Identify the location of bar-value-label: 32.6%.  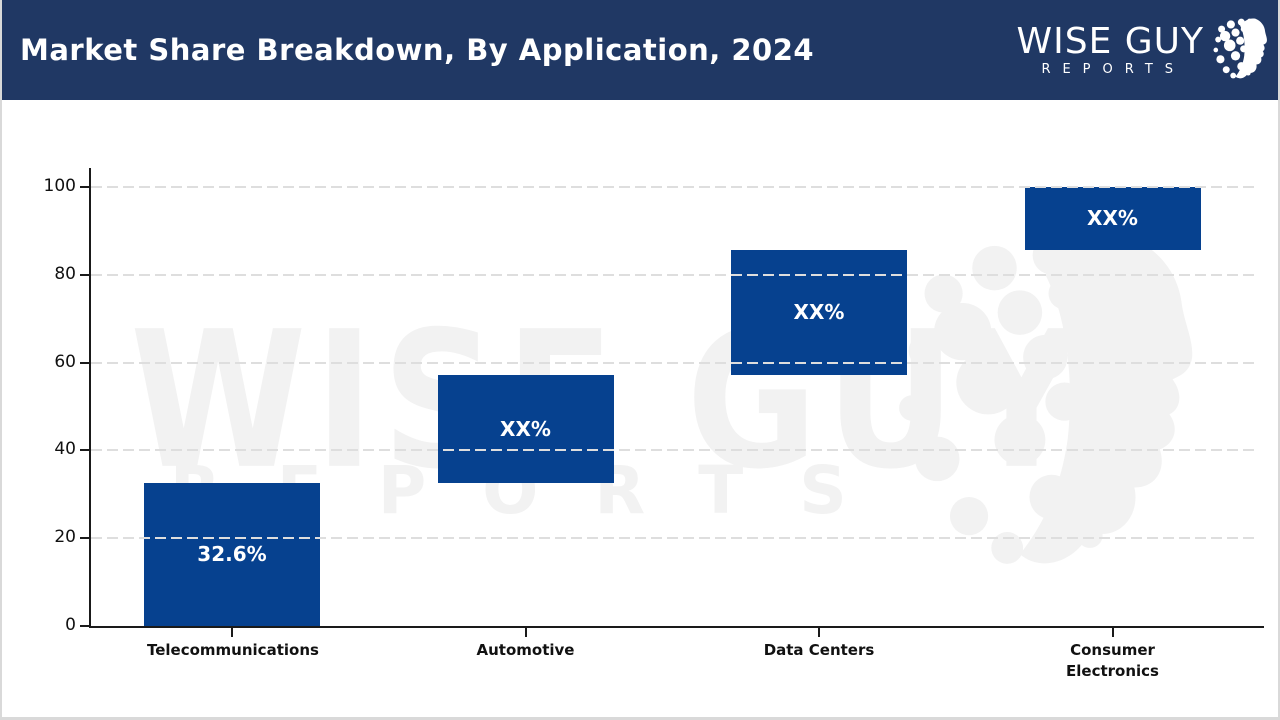
(232, 554).